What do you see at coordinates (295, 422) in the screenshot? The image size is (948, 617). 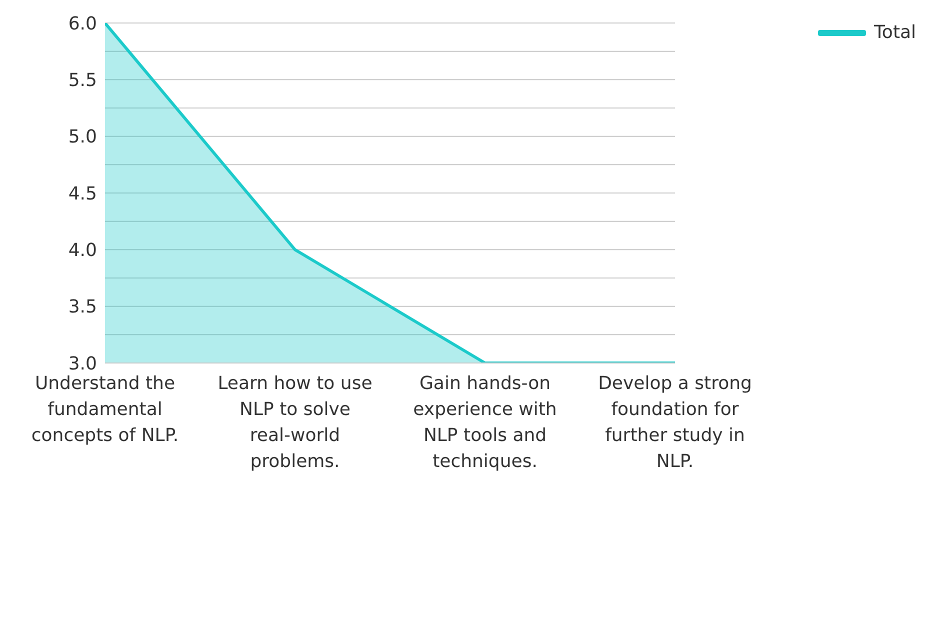 I see `x-tick-label: Learn how to use NLP to solve real-world problems.` at bounding box center [295, 422].